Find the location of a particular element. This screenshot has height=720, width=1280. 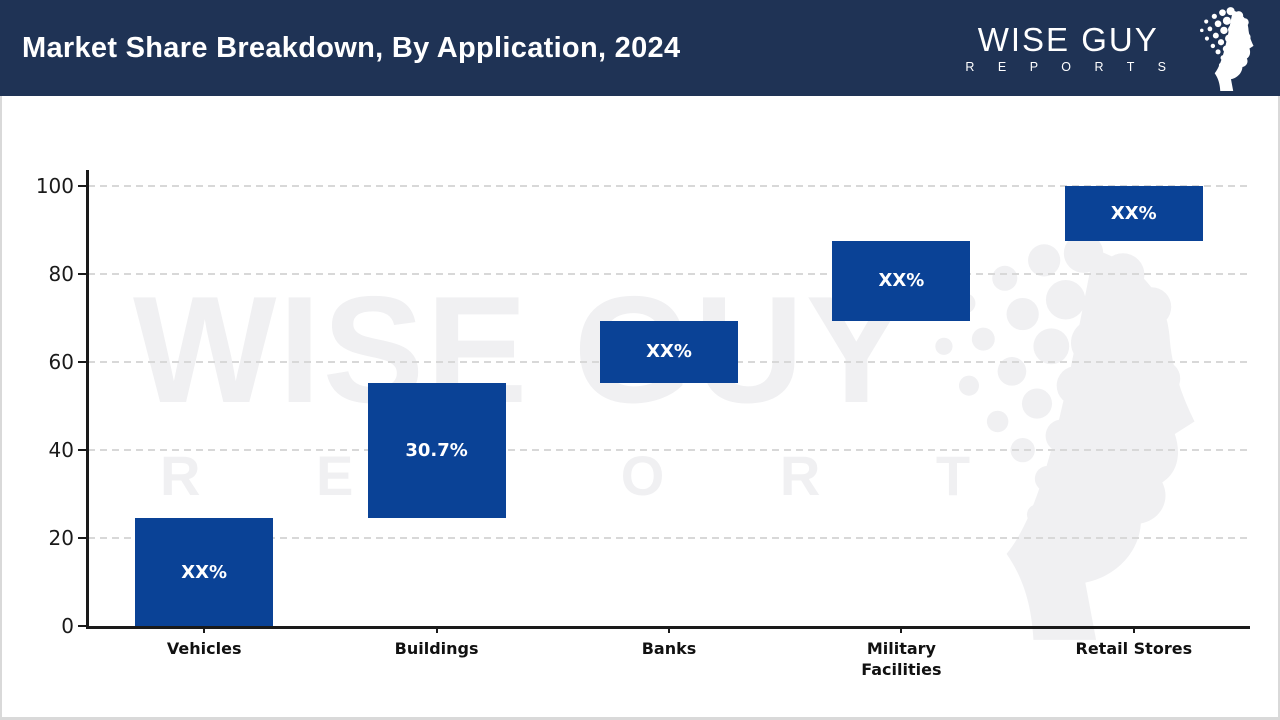

page-border-left is located at coordinates (1, 408).